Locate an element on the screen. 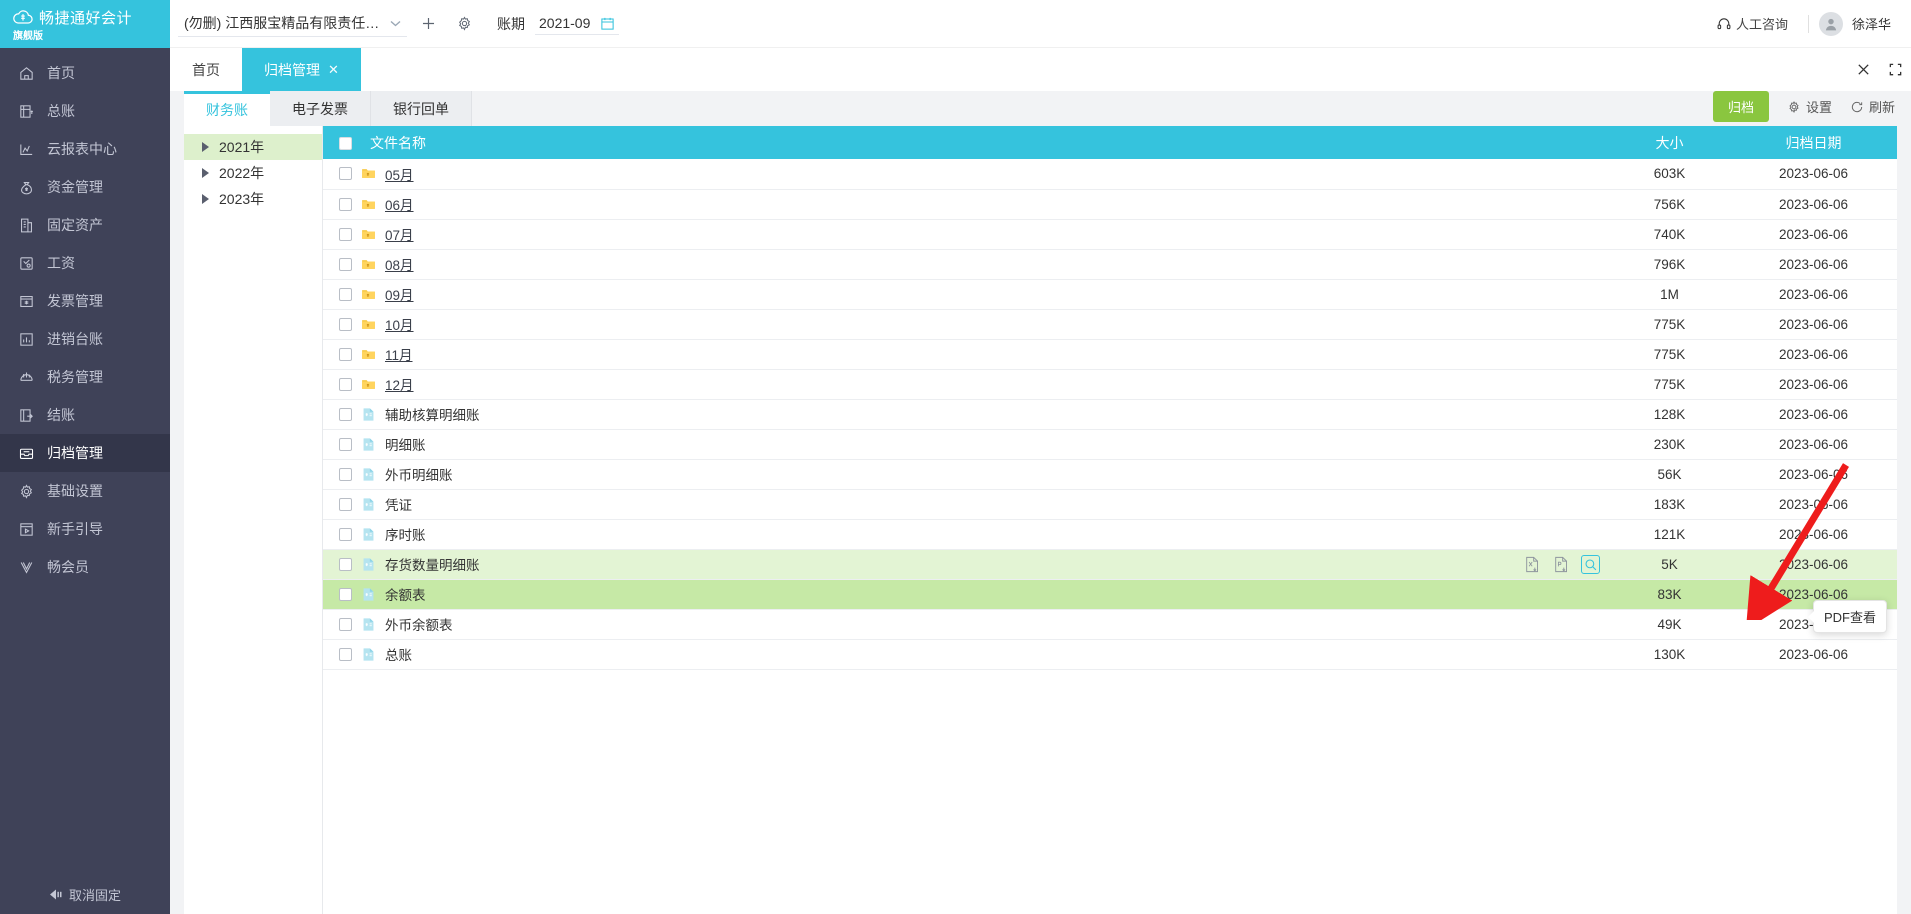 This screenshot has height=914, width=1911. file-name-label: 明细账 is located at coordinates (405, 445).